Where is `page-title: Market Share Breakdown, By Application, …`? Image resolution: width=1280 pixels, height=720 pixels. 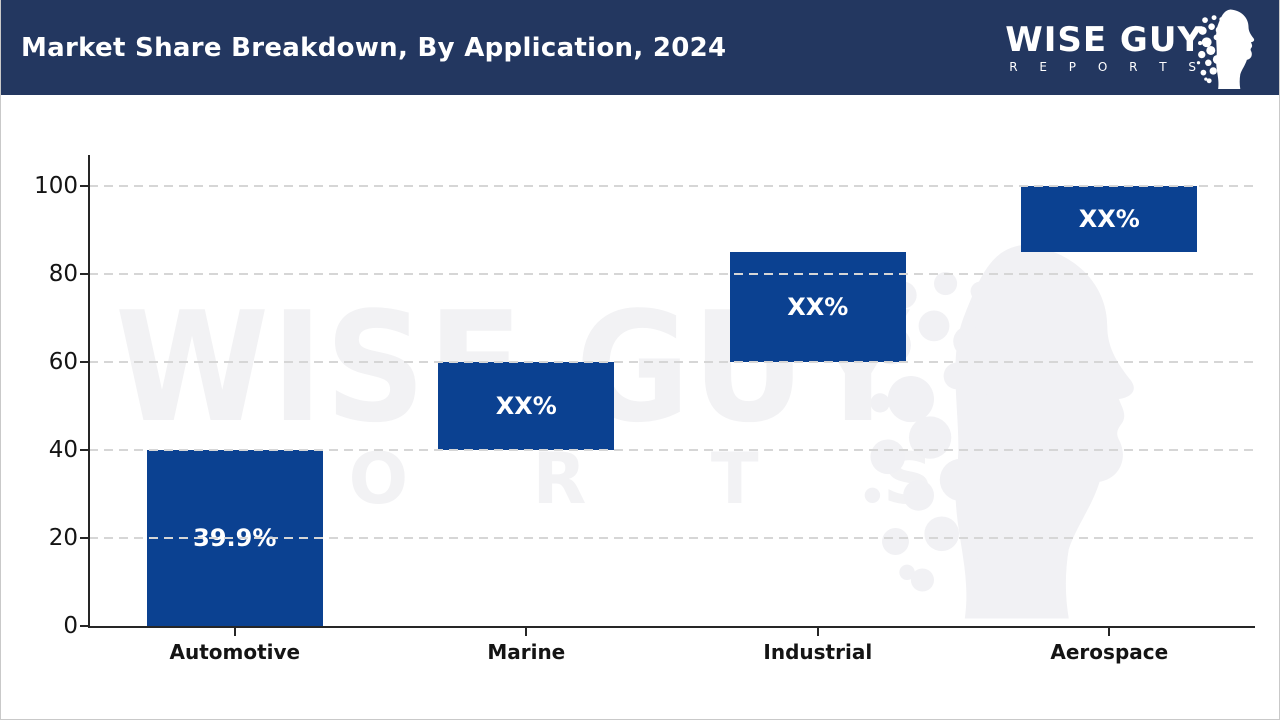 page-title: Market Share Breakdown, By Application, … is located at coordinates (374, 47).